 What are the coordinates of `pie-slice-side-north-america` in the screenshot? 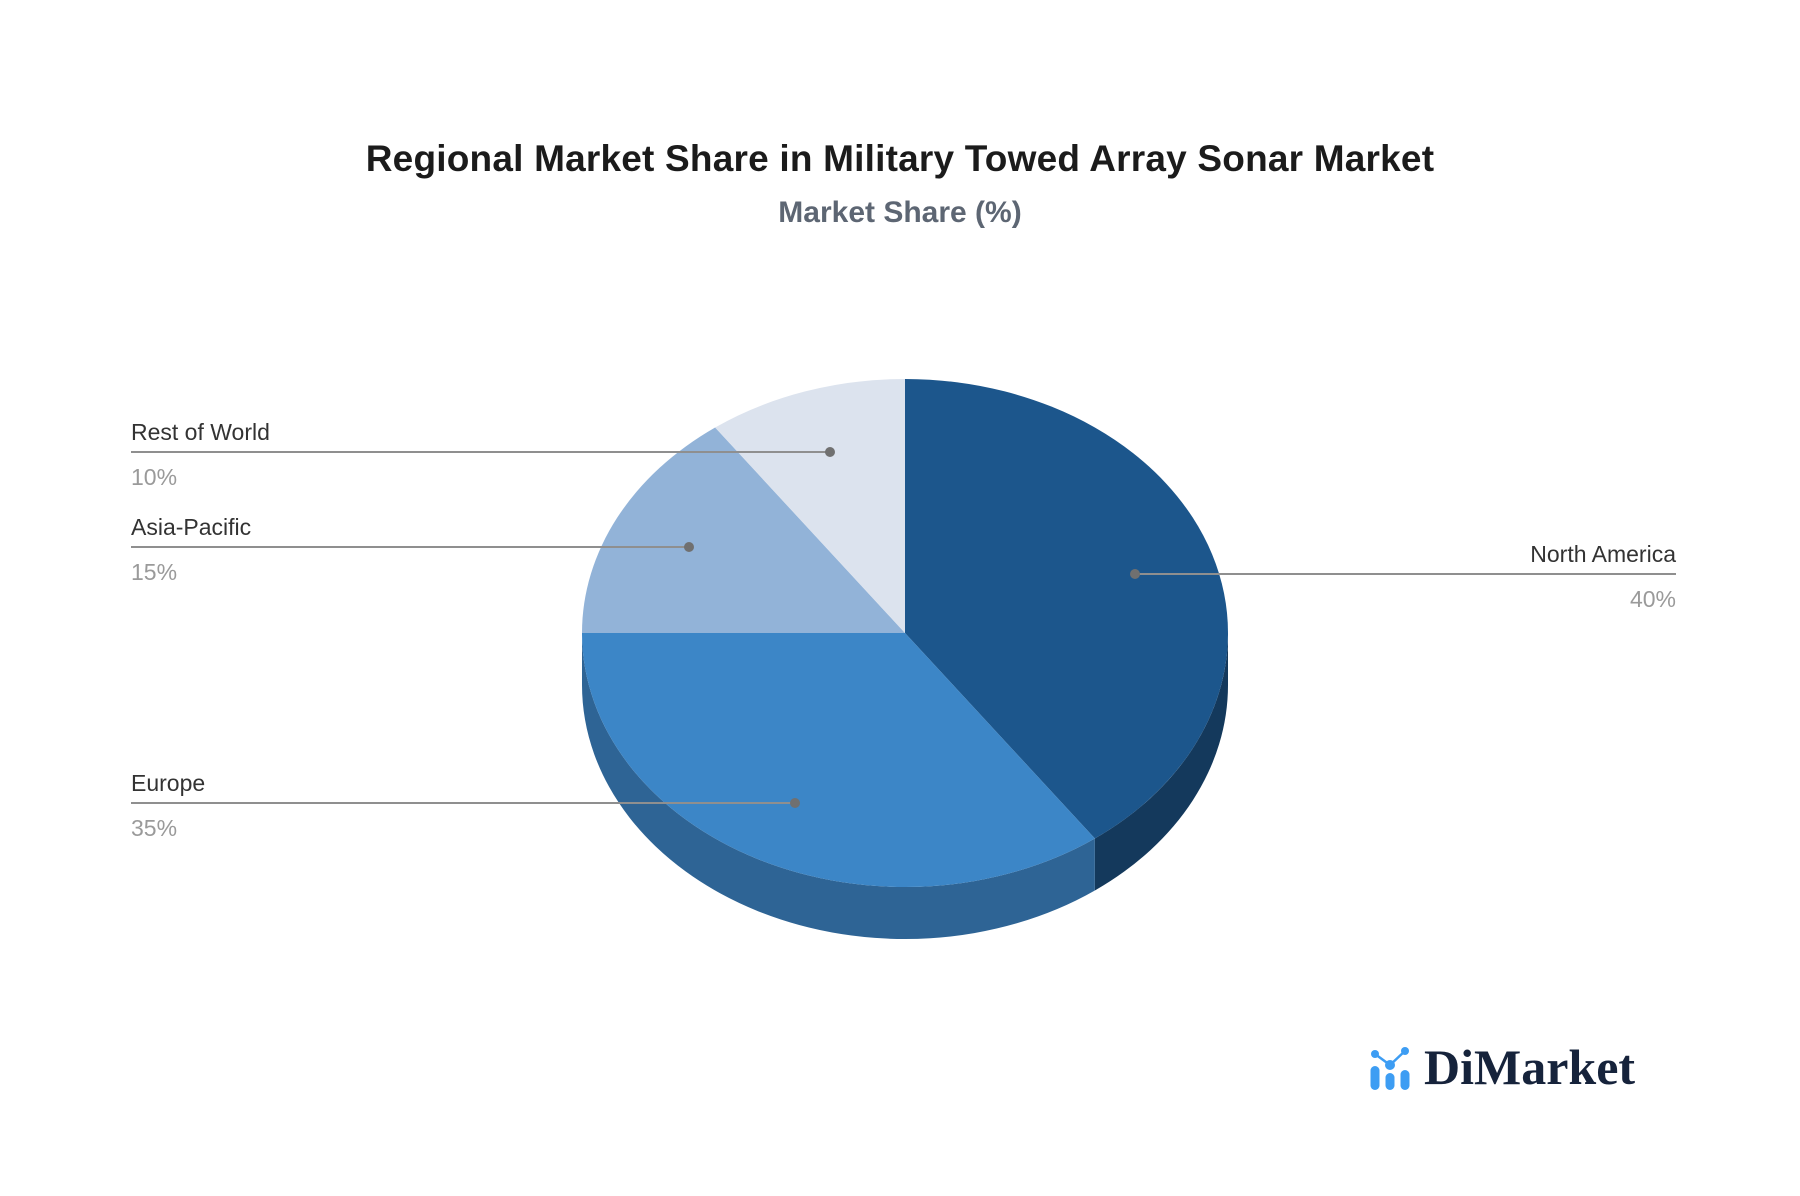 It's located at (1161, 762).